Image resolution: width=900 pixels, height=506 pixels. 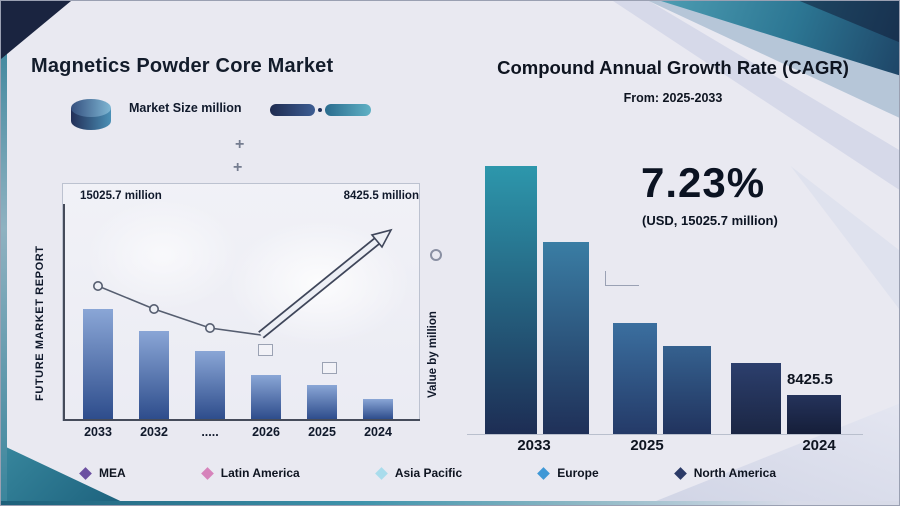 I want to click on cagr-title: Compound Annual Growth Rate (CAGR), so click(x=673, y=67).